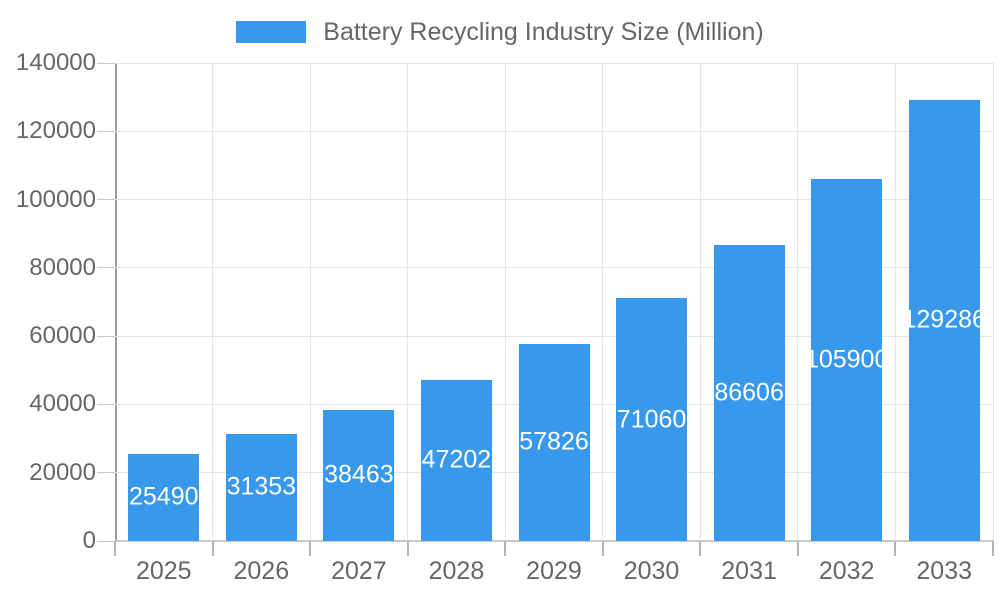  I want to click on bar-value-label: 71060, so click(651, 419).